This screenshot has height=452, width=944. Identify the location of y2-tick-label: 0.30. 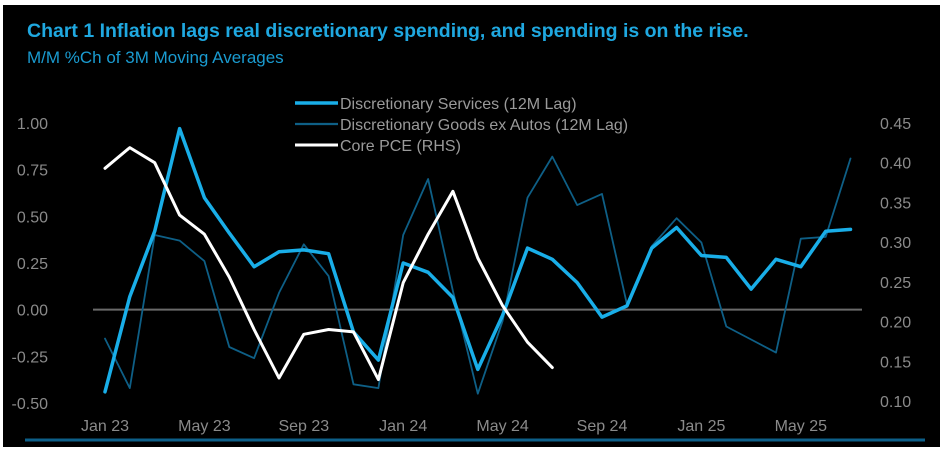
(895, 243).